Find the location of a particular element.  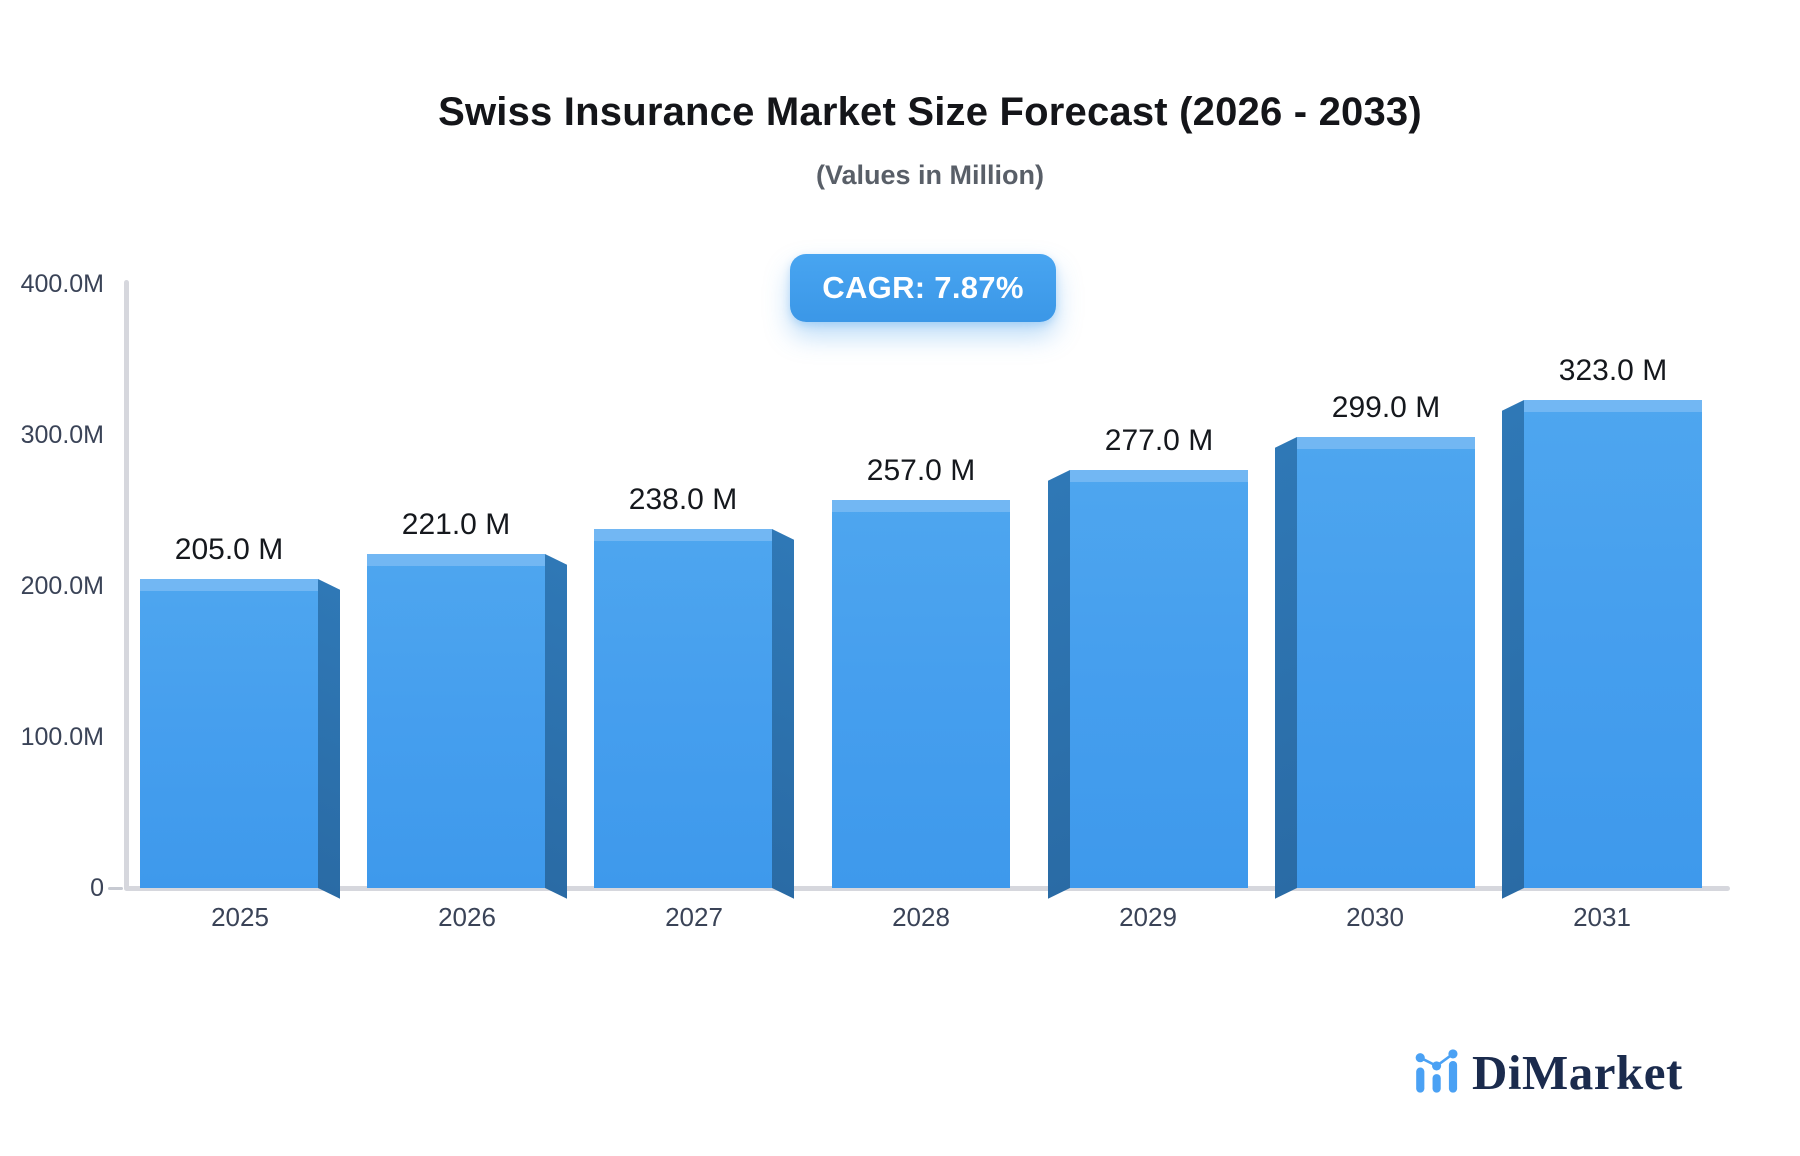

brand-name: DiMarket is located at coordinates (1577, 1072).